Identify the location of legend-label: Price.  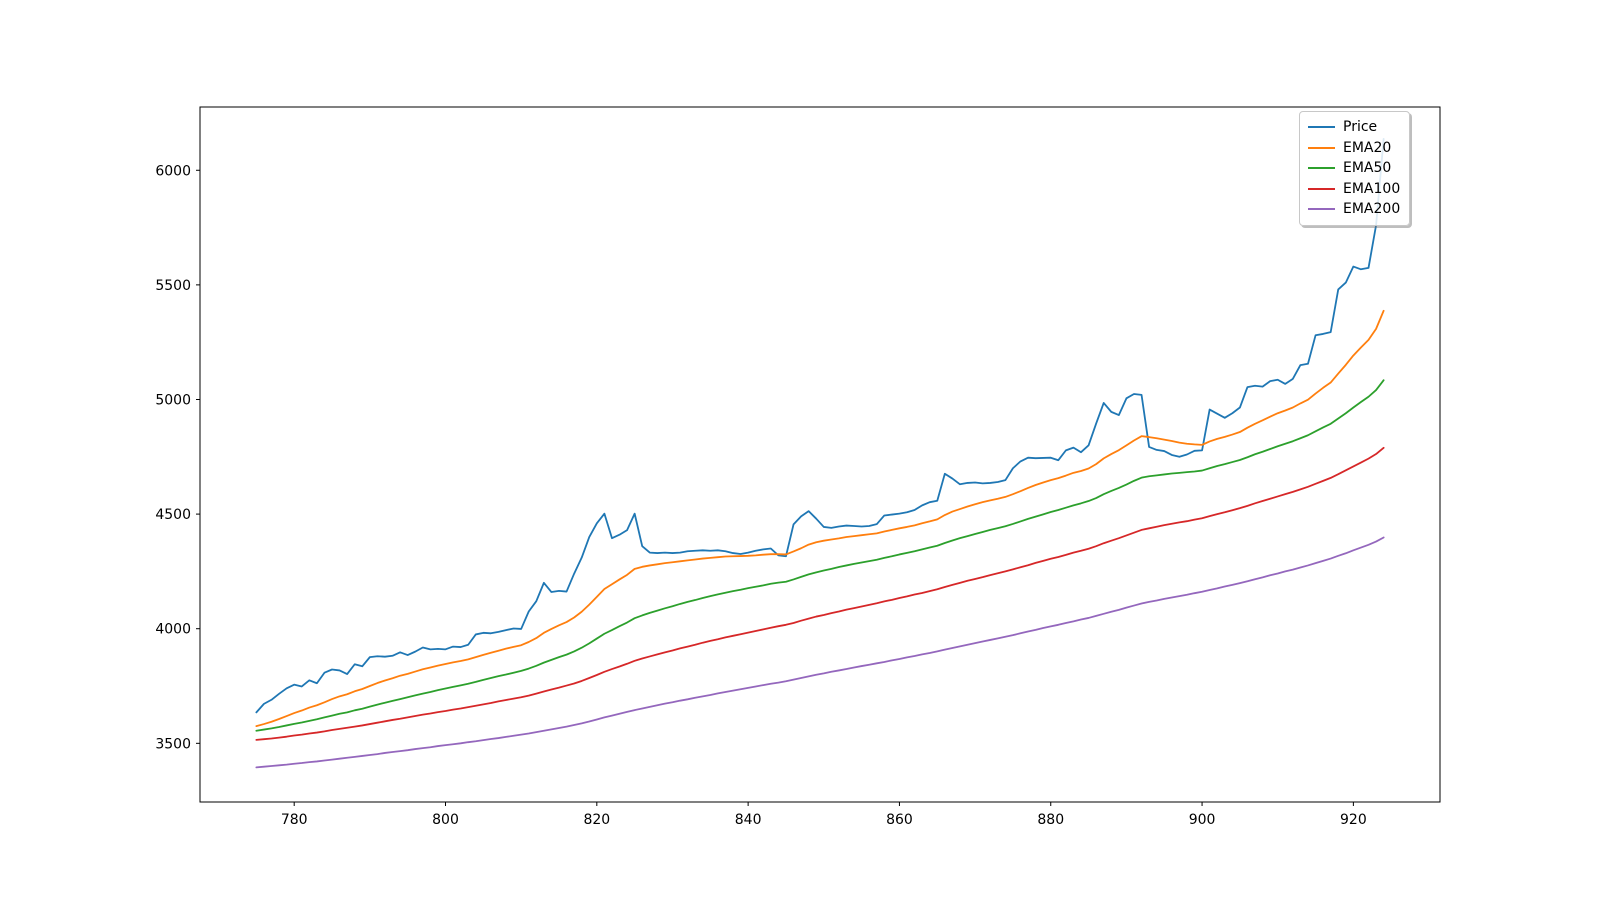
(1360, 127).